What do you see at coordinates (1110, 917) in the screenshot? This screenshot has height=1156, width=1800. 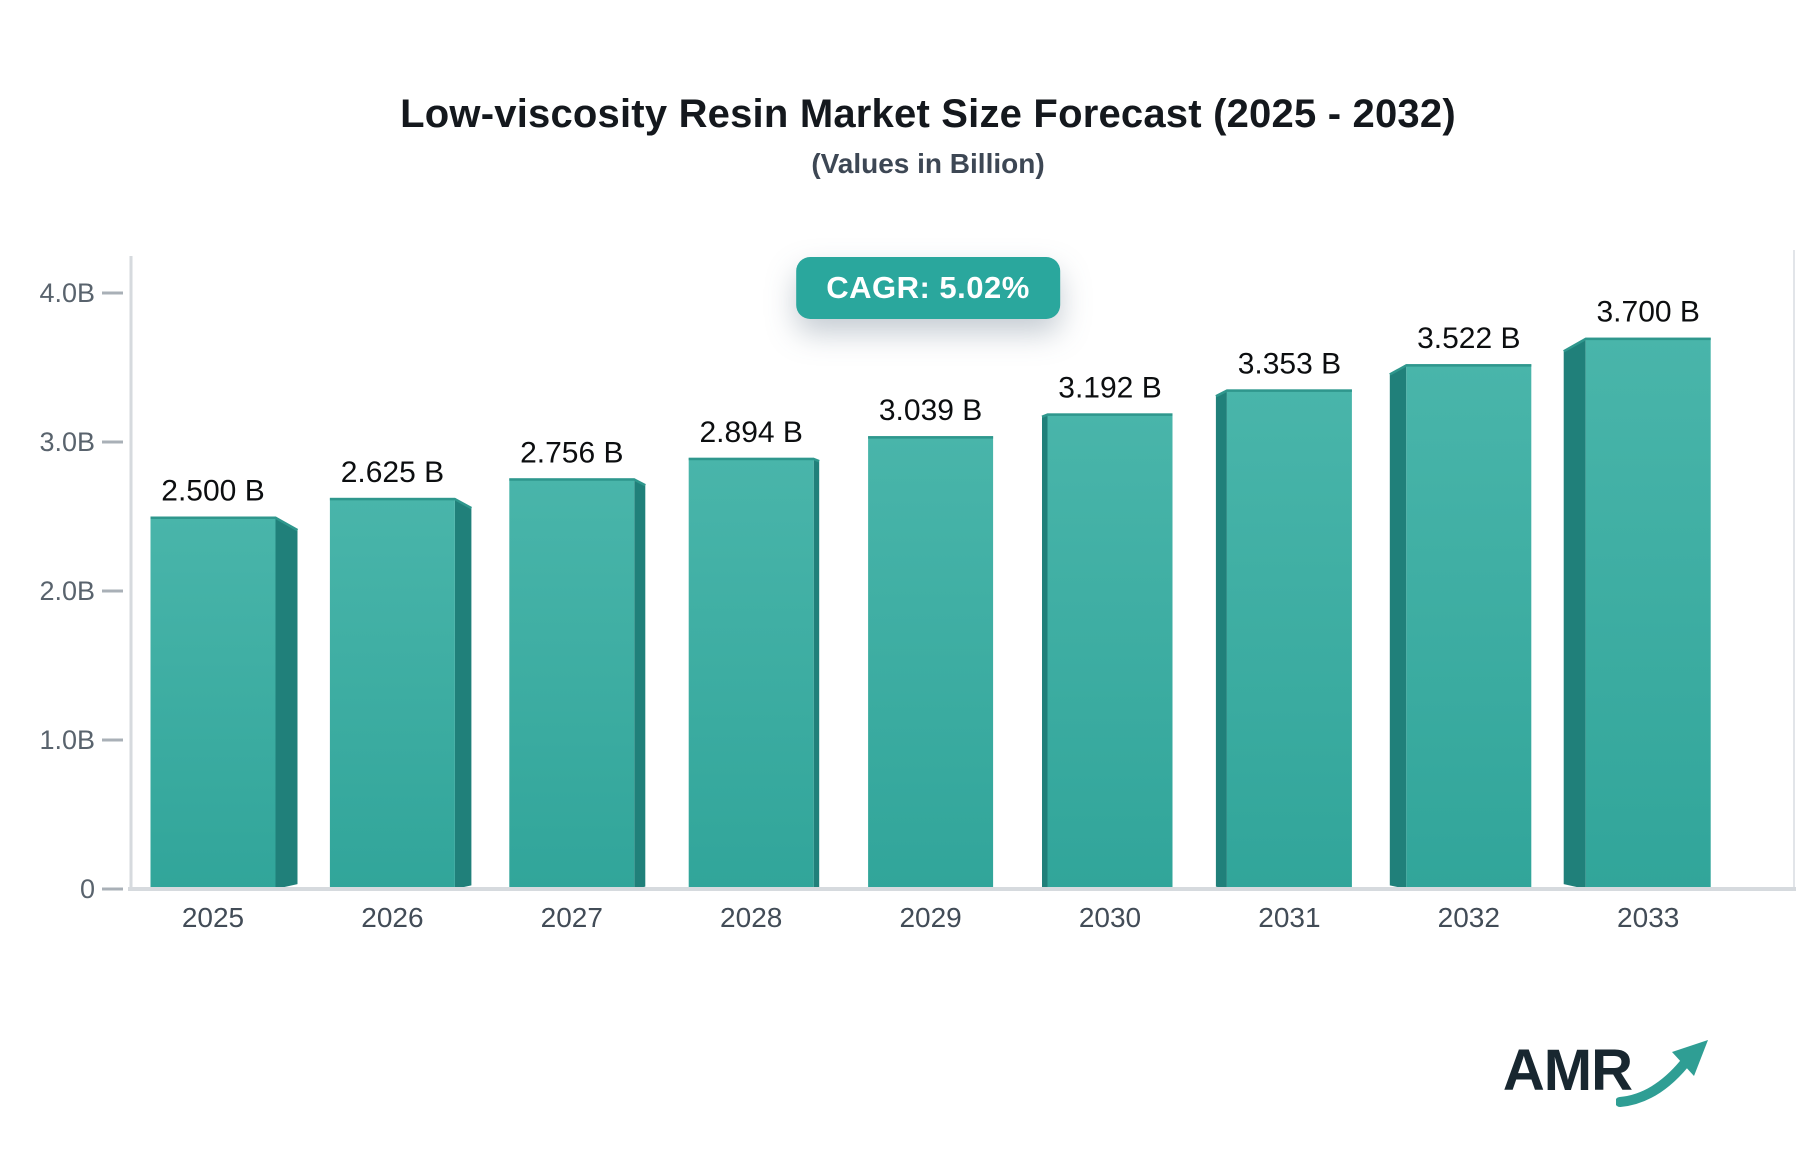 I see `x-axis-label: 2030` at bounding box center [1110, 917].